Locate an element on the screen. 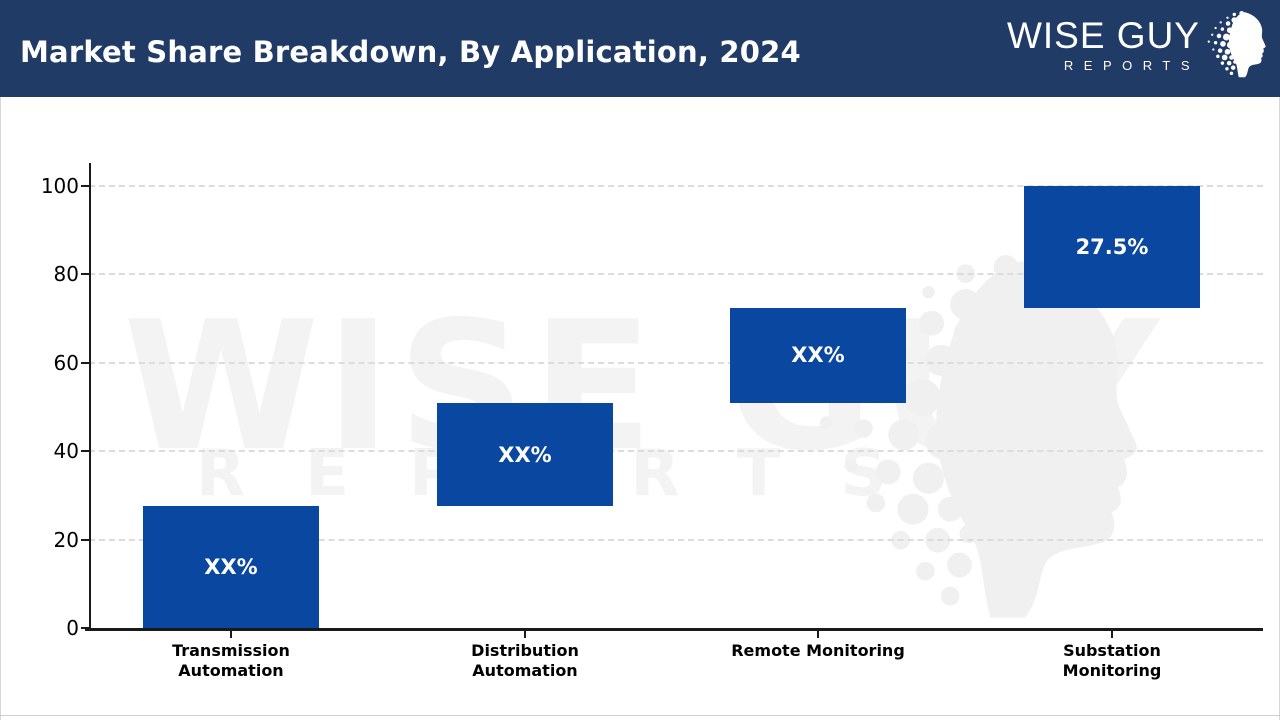 This screenshot has width=1280, height=720. logo-text: WISE GUY REPORTS is located at coordinates (1103, 44).